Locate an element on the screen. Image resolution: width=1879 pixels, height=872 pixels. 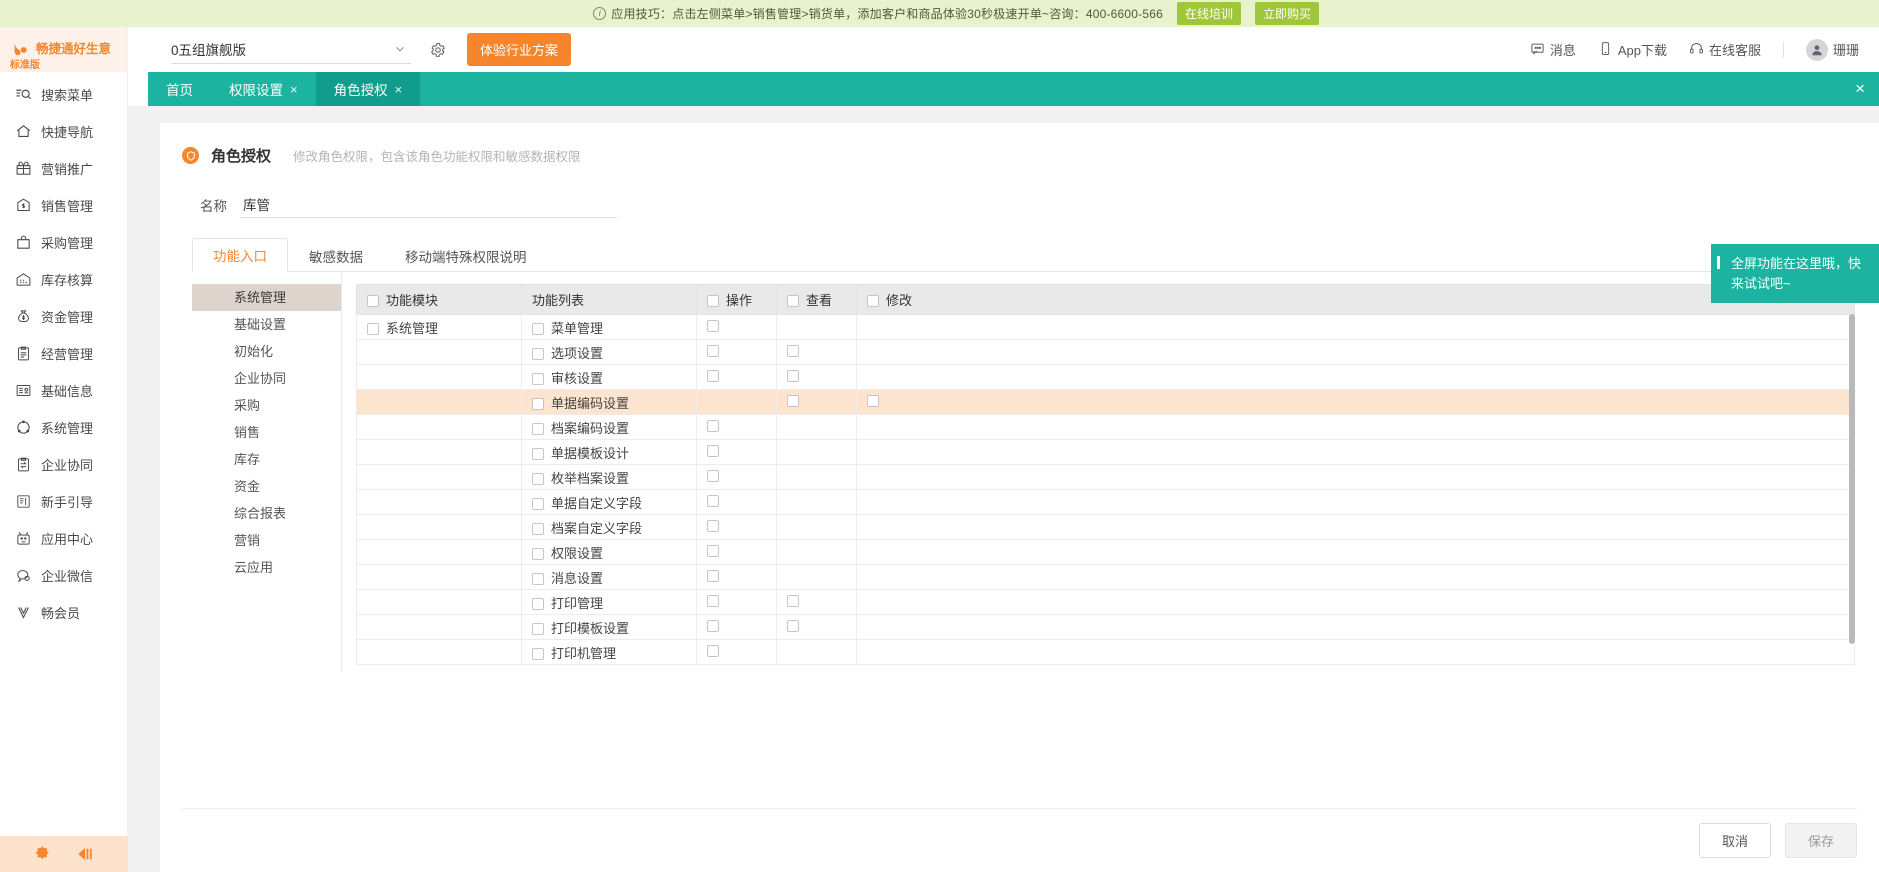
table-row: 系统管理 菜单管理 is located at coordinates (1105, 327).